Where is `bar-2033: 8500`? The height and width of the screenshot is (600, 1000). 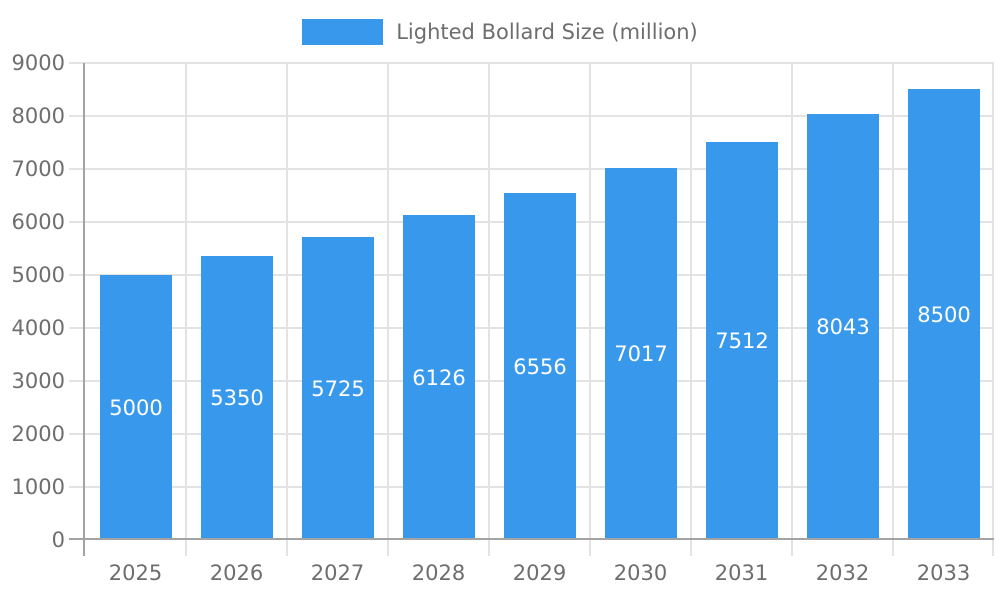 bar-2033: 8500 is located at coordinates (944, 314).